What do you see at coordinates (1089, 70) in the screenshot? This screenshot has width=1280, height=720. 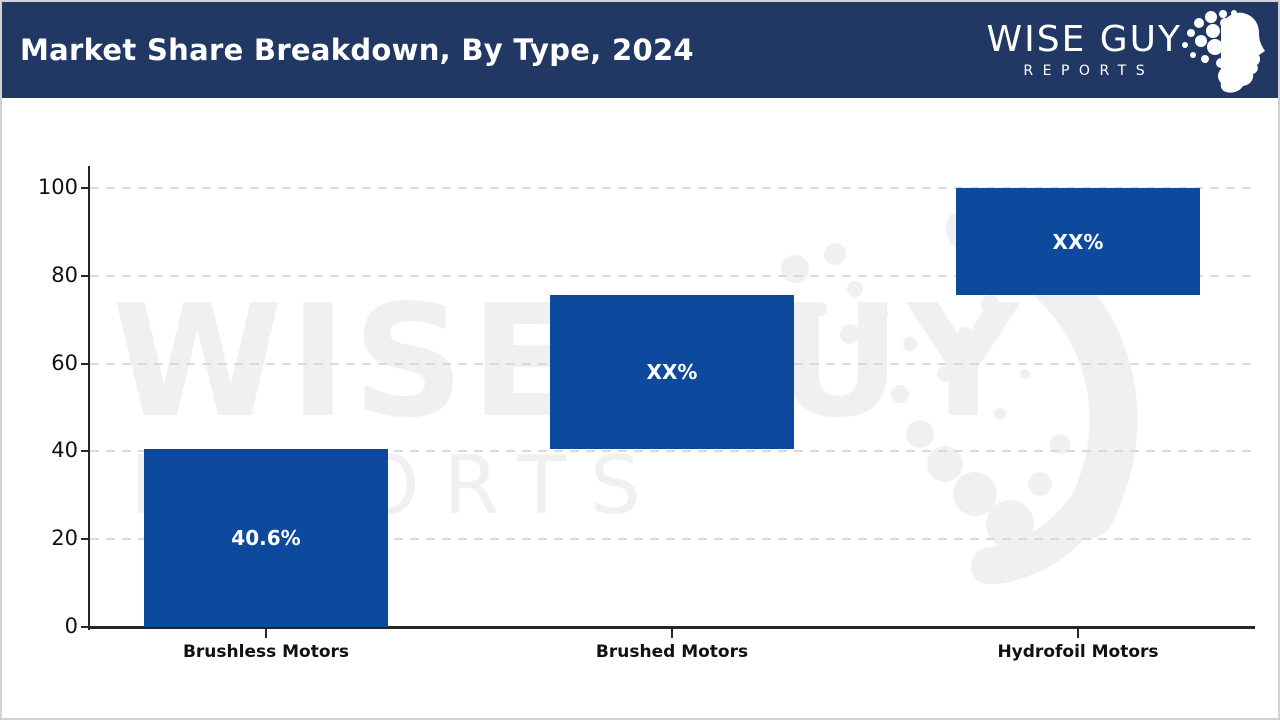 I see `brand-subname: REPORTS` at bounding box center [1089, 70].